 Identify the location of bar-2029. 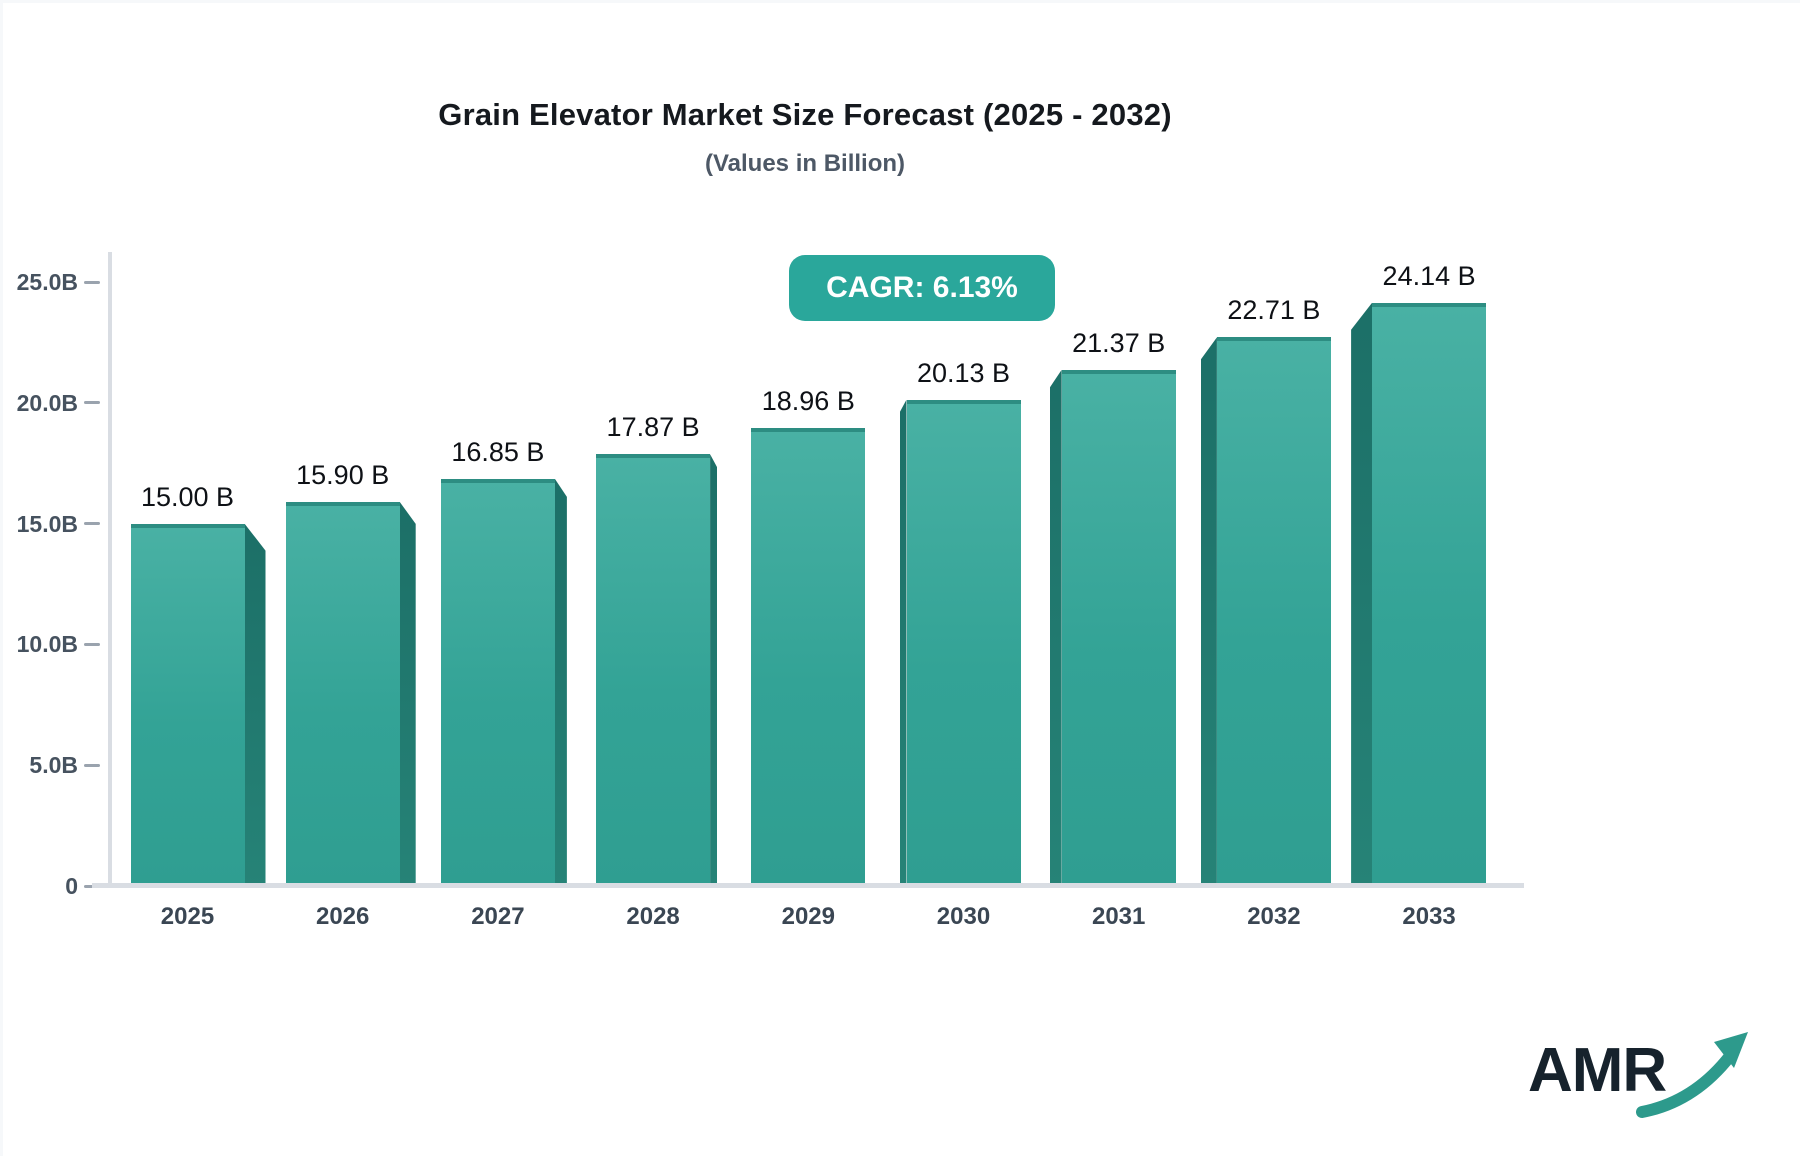
(808, 656).